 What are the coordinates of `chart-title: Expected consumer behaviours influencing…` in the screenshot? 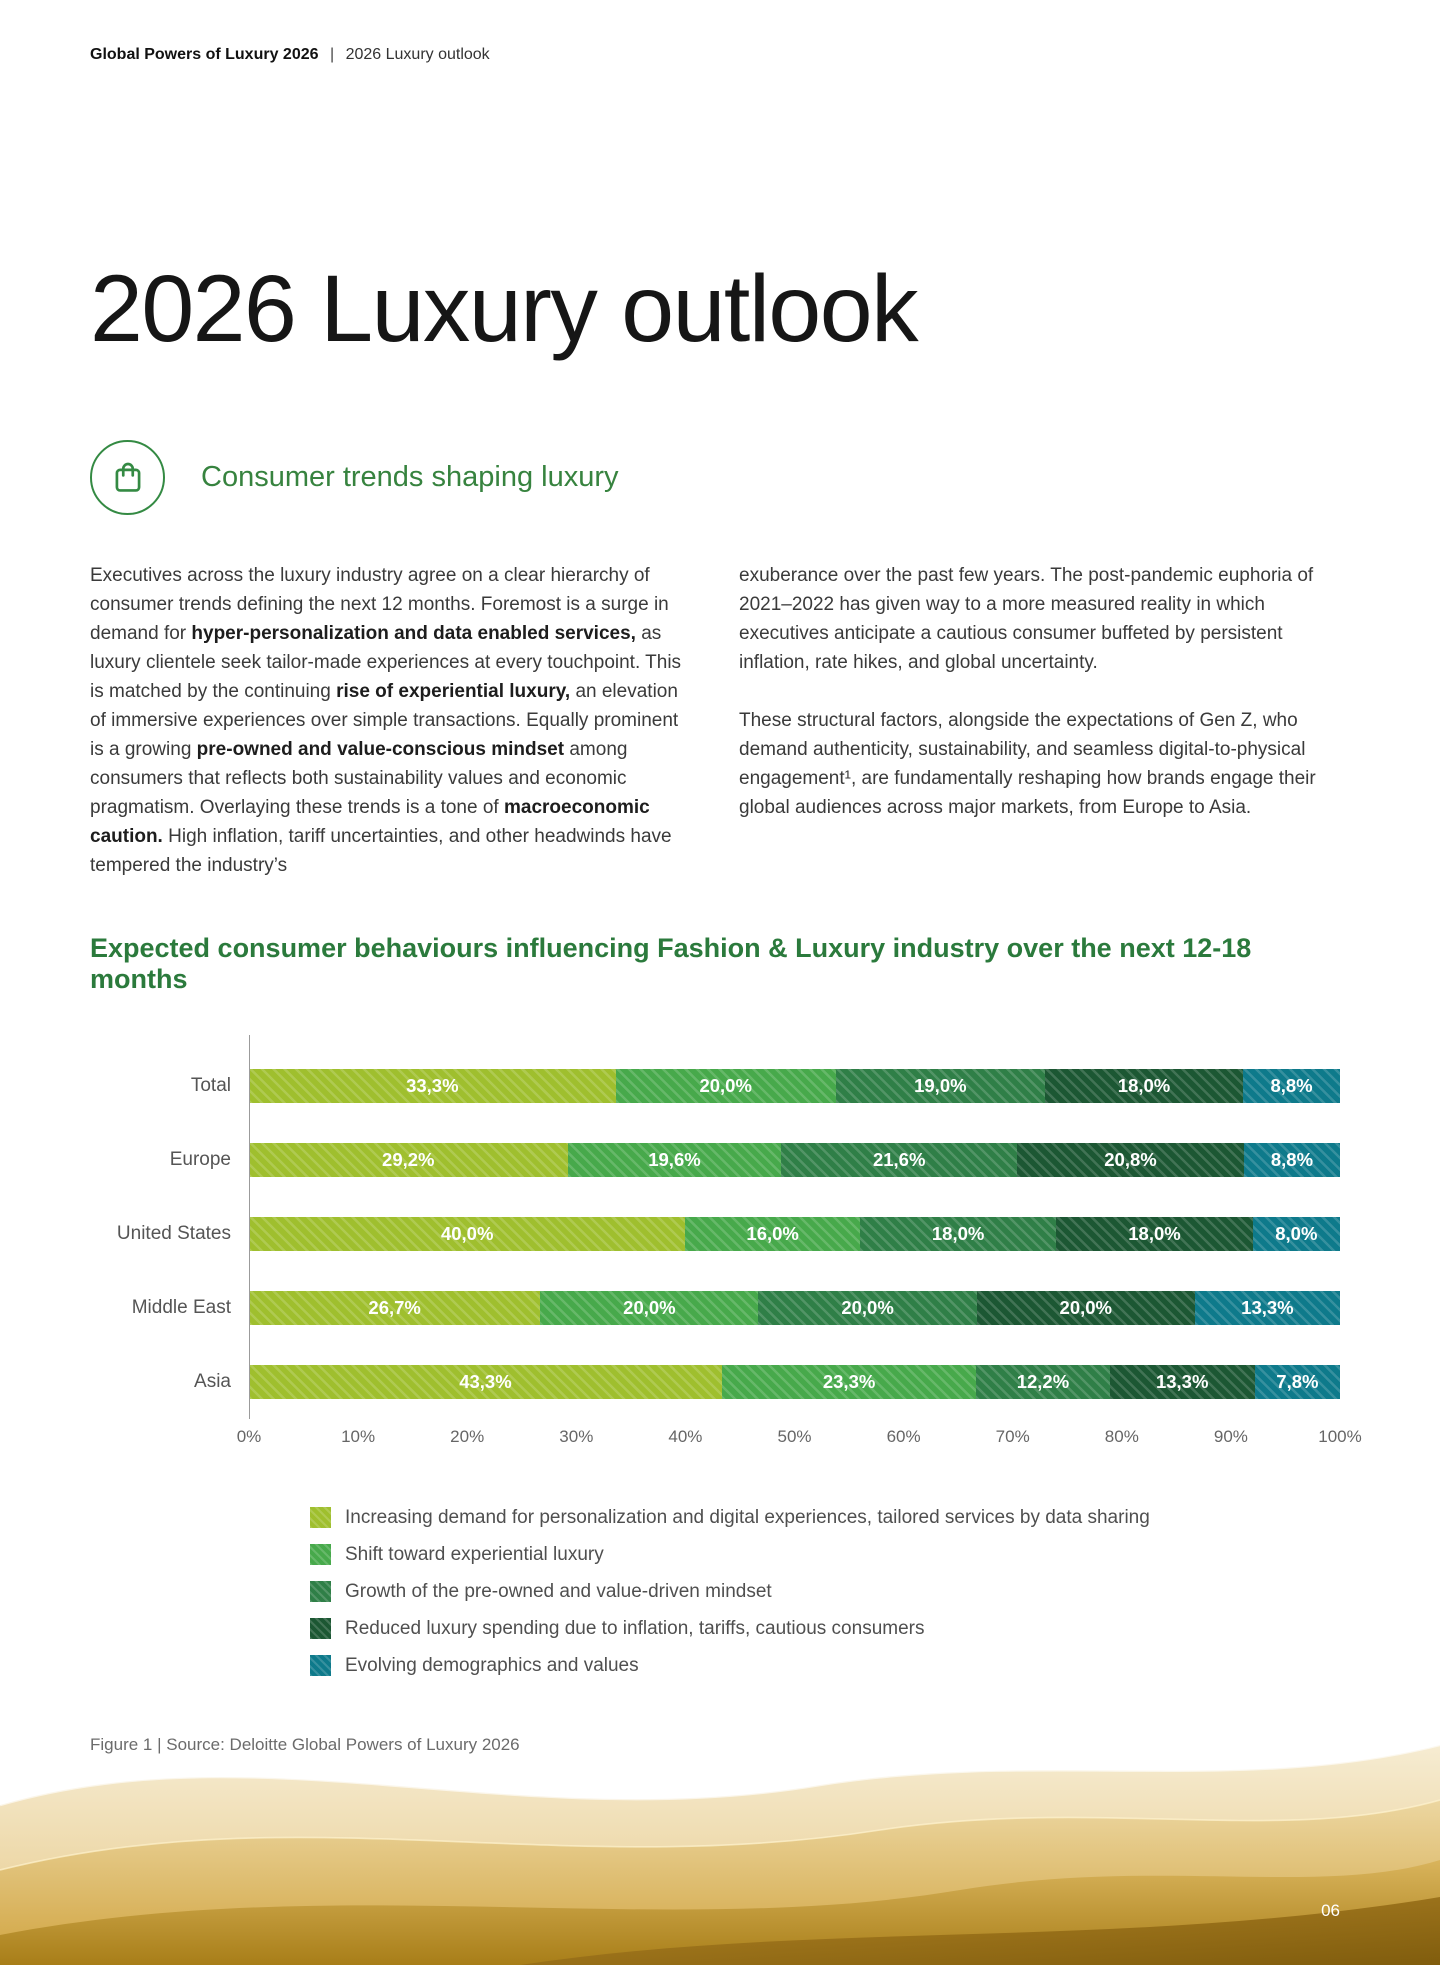 It's located at (671, 963).